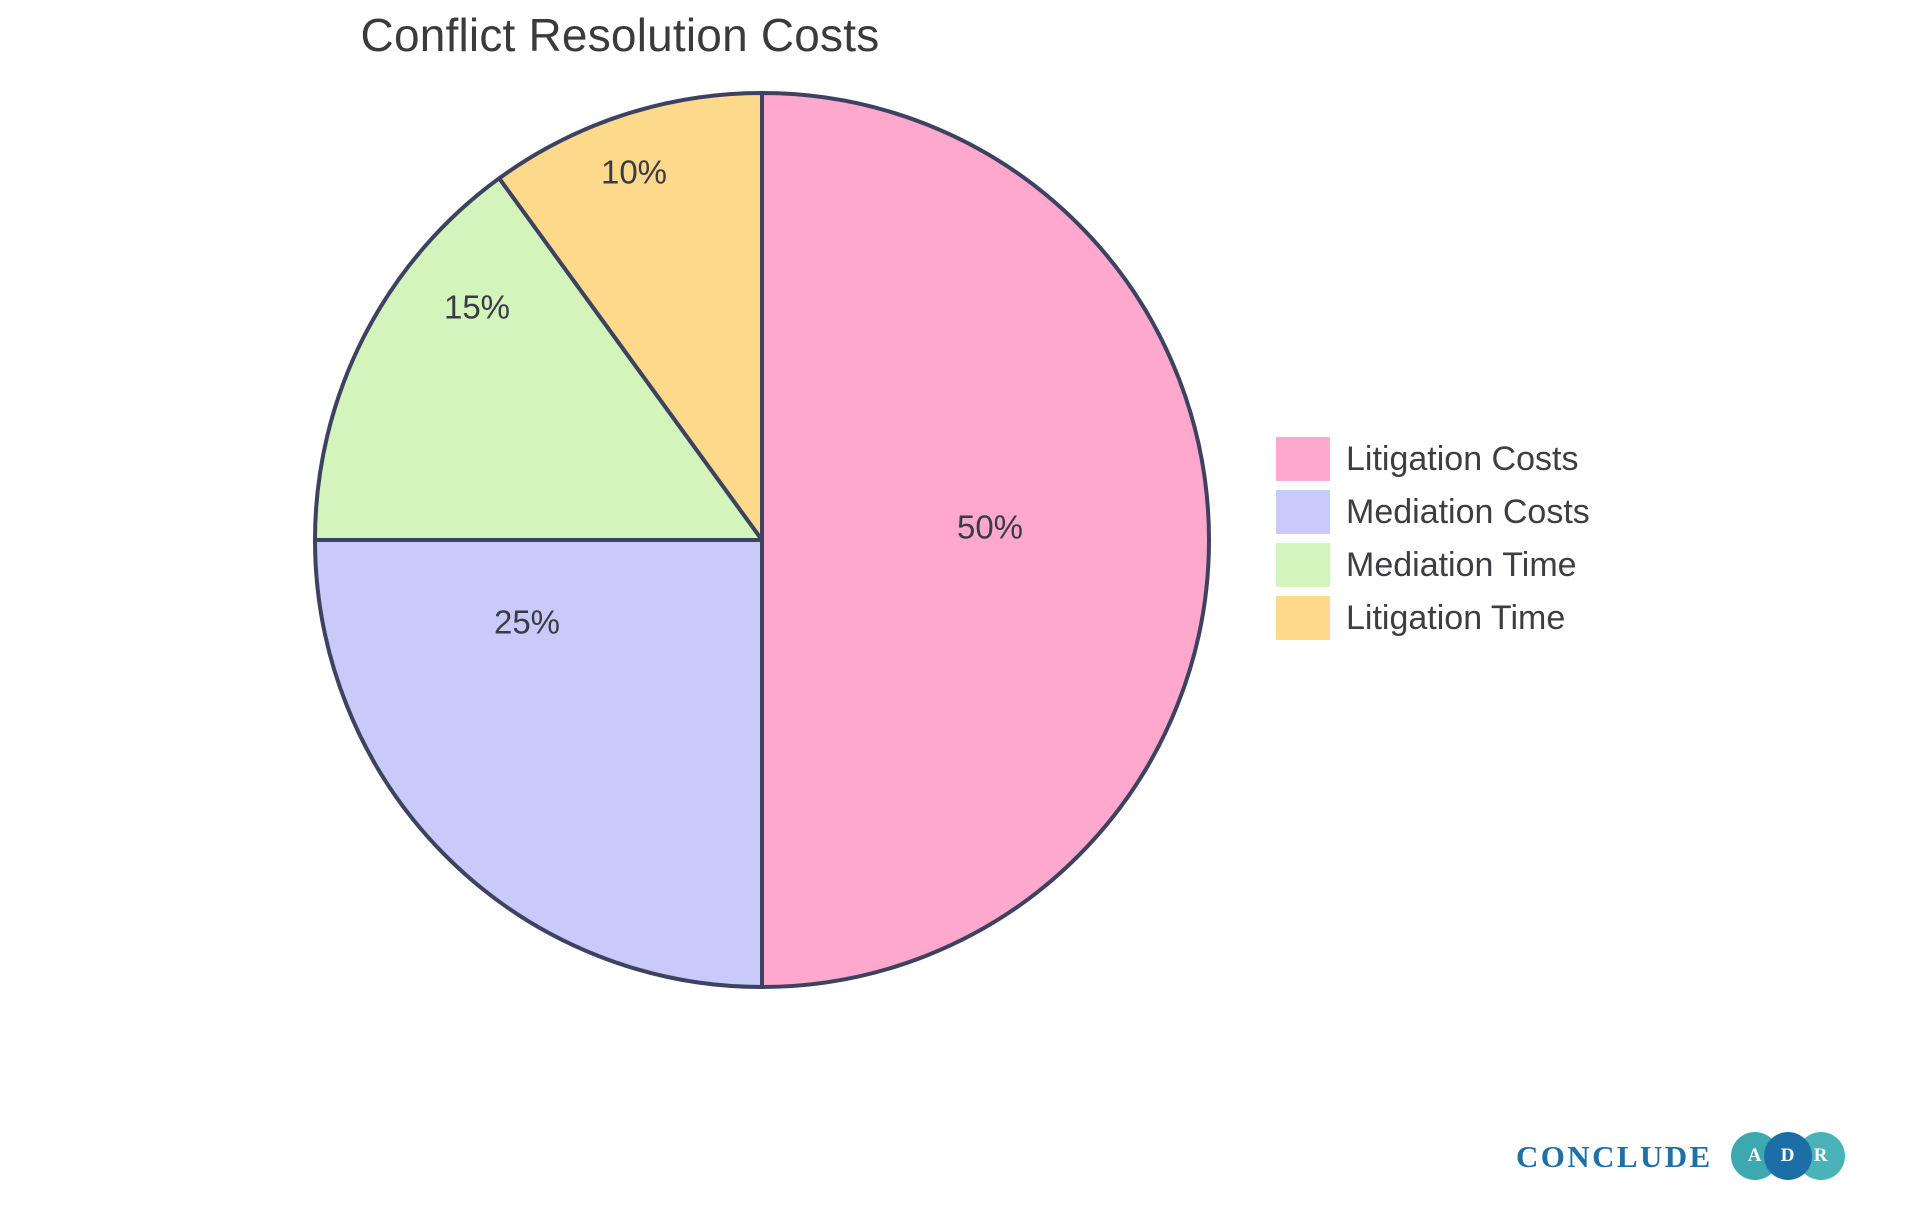 Image resolution: width=1920 pixels, height=1215 pixels. I want to click on legend-item-mediation-costs: Mediation Costs, so click(1486, 511).